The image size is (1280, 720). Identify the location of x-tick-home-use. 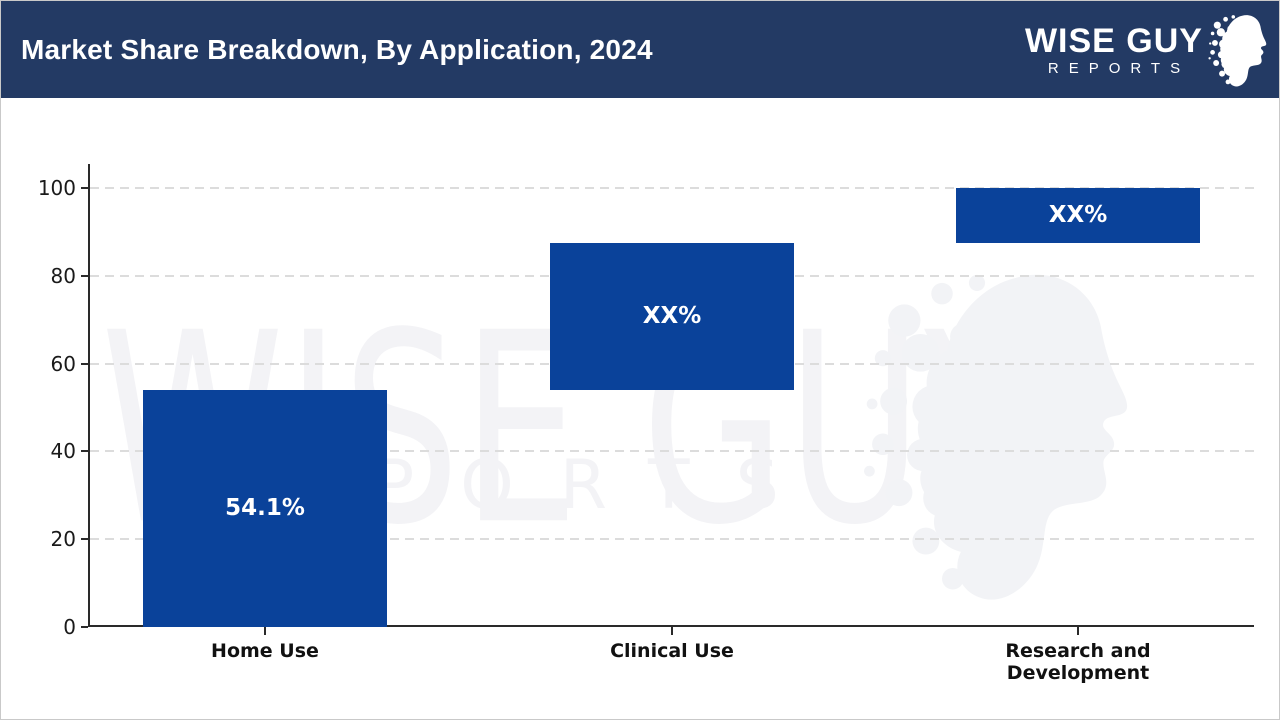
(265, 631).